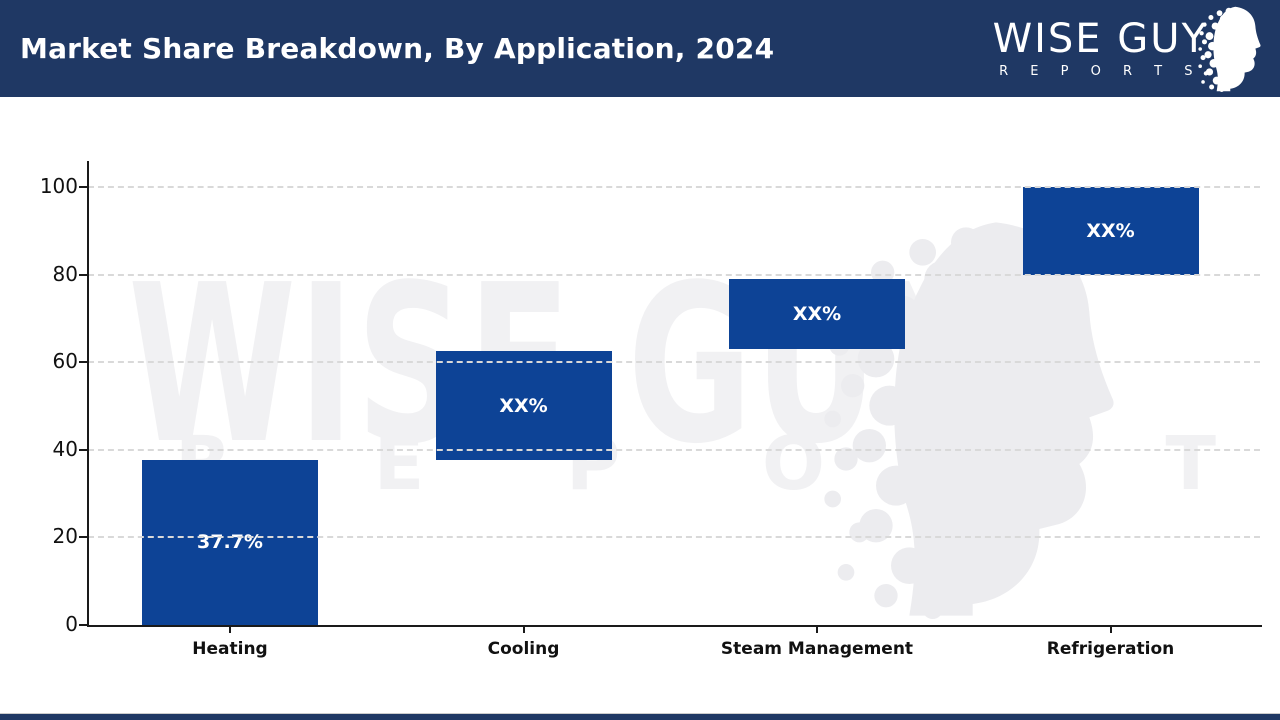 Image resolution: width=1280 pixels, height=720 pixels. I want to click on brand-name: WISE GUY, so click(1100, 39).